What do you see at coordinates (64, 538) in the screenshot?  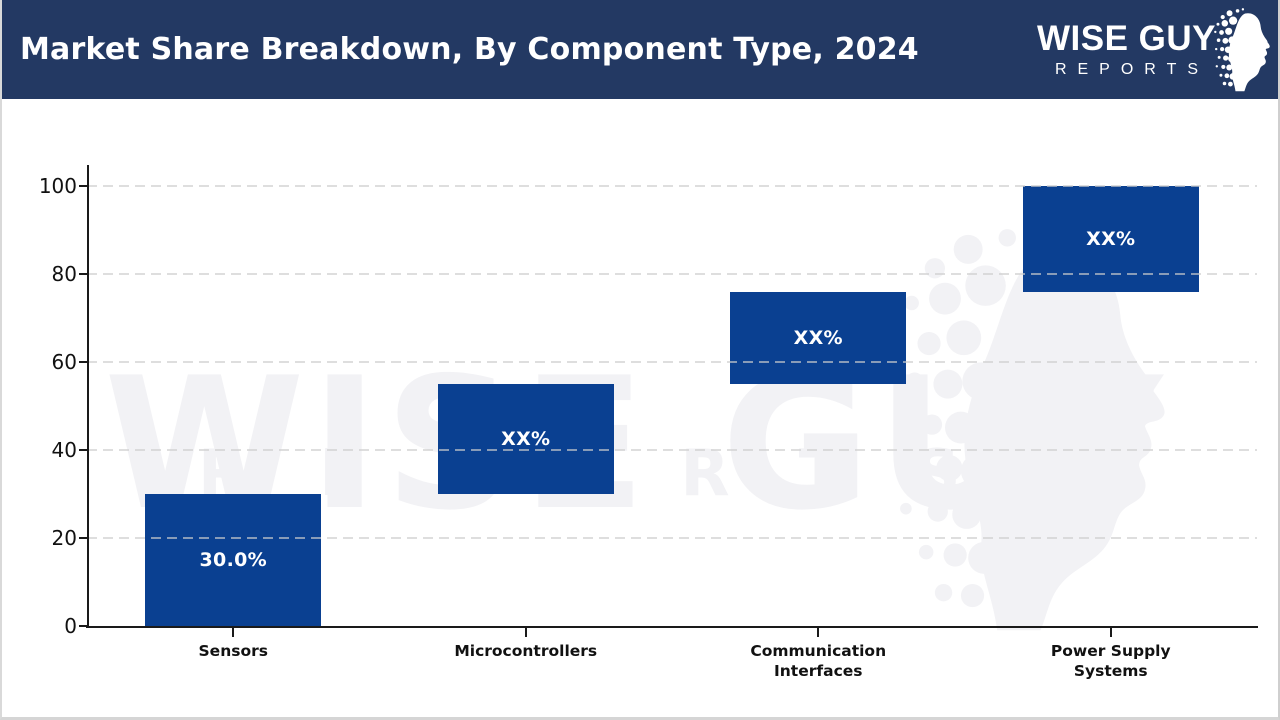 I see `y-tick-label-20: 20` at bounding box center [64, 538].